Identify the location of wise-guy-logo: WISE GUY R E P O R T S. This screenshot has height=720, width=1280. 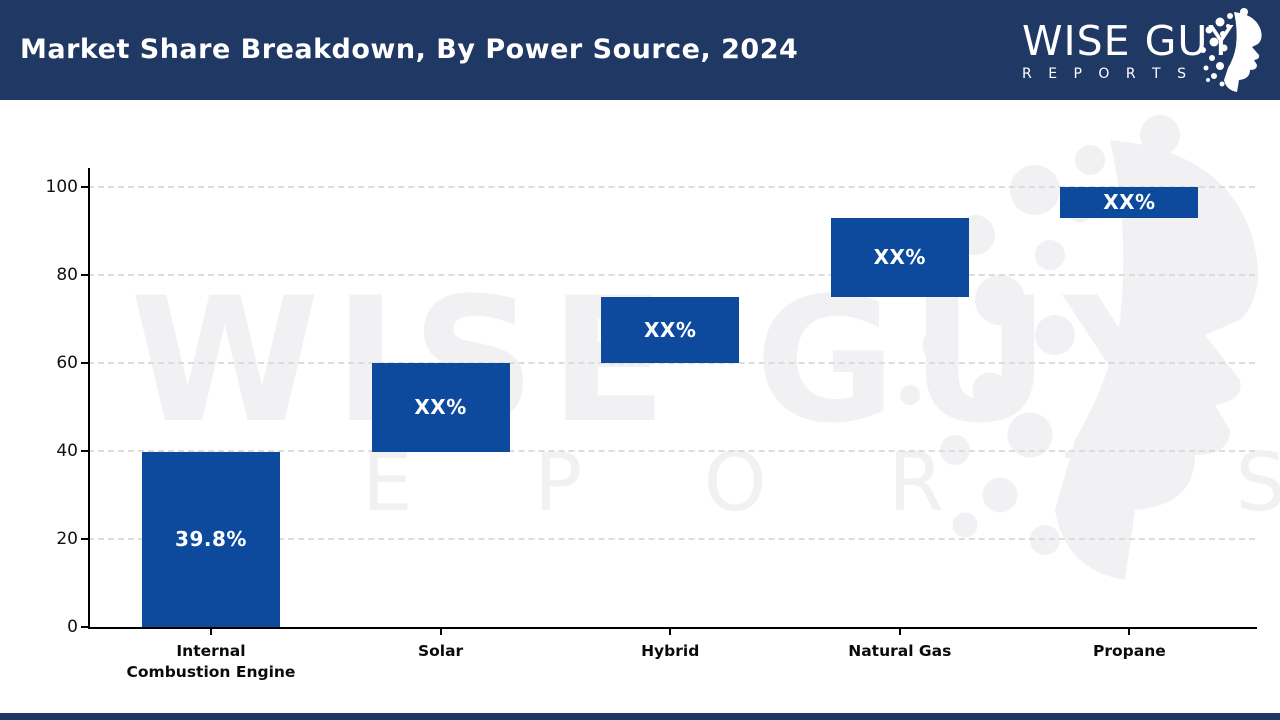
(1135, 50).